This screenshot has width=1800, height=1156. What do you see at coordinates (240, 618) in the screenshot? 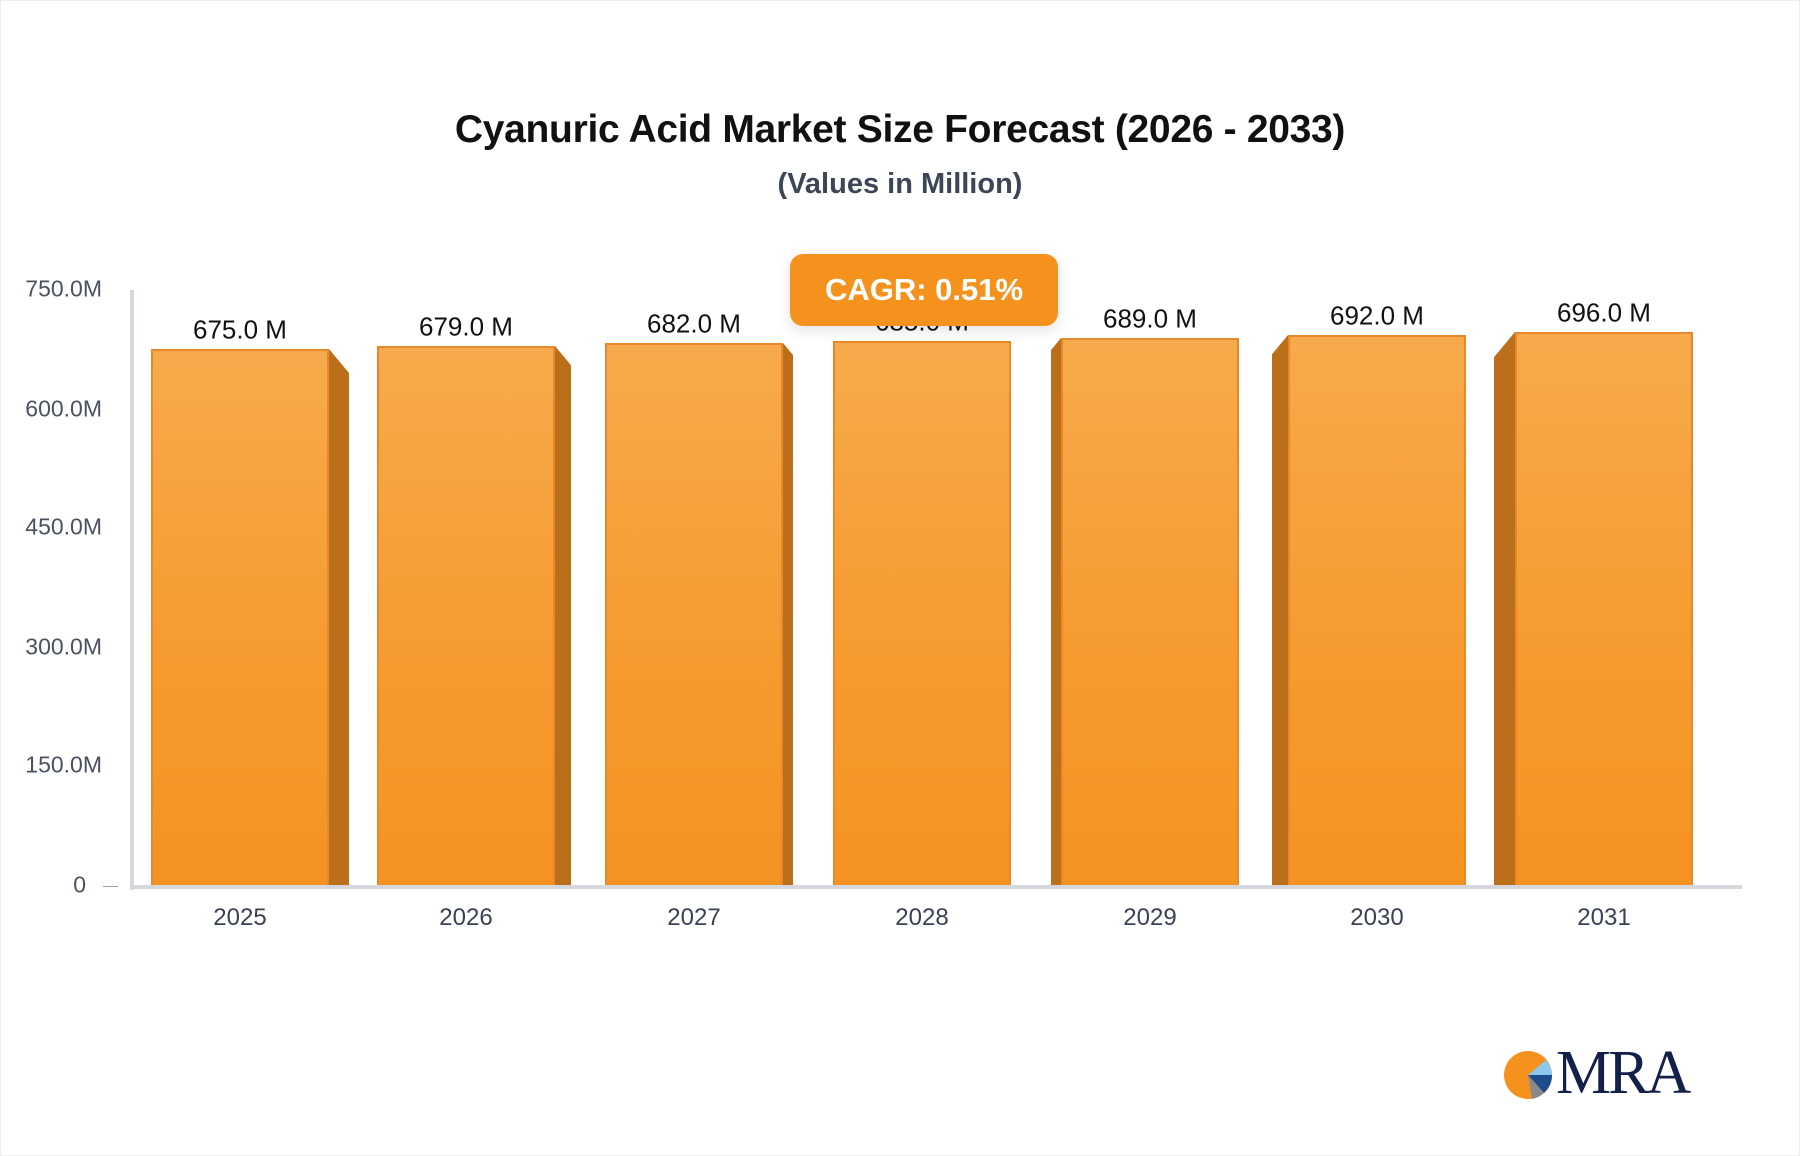
I see `bar-2025` at bounding box center [240, 618].